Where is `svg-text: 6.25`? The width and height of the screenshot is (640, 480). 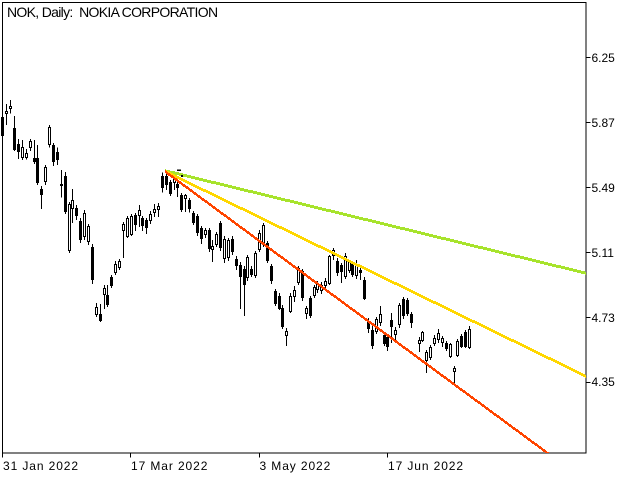 svg-text: 6.25 is located at coordinates (604, 58).